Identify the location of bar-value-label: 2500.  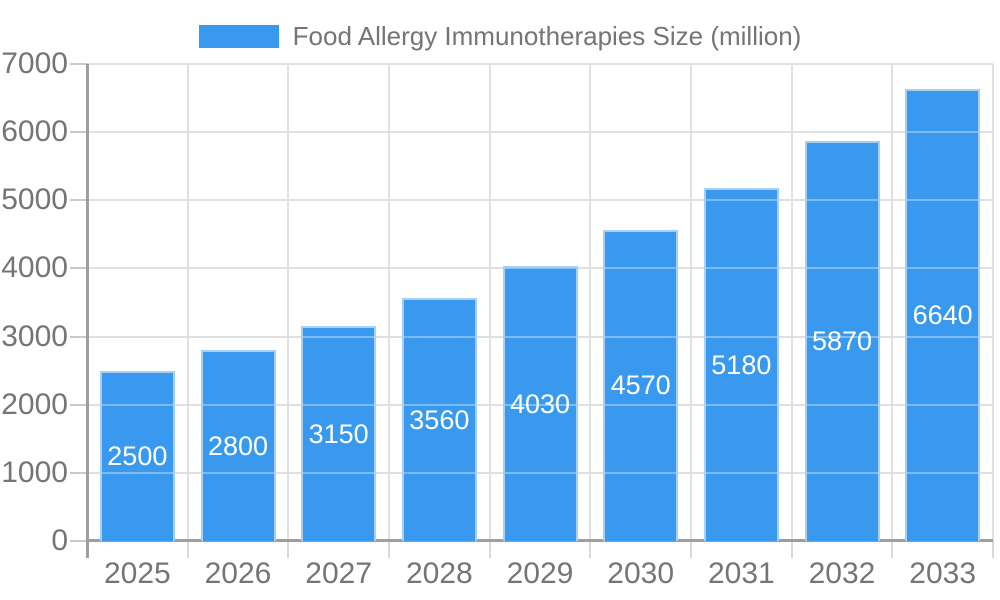
(137, 455).